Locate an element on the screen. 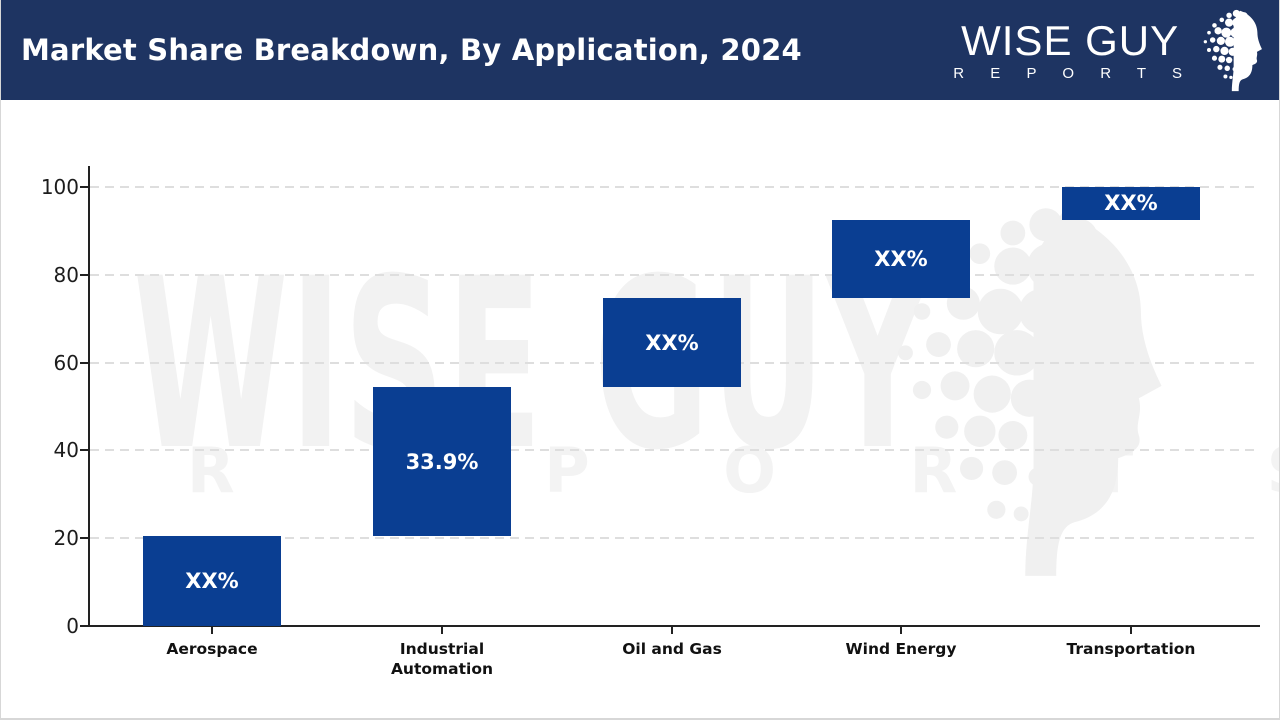 The width and height of the screenshot is (1280, 720). x-tick-mark-wind-energy is located at coordinates (901, 630).